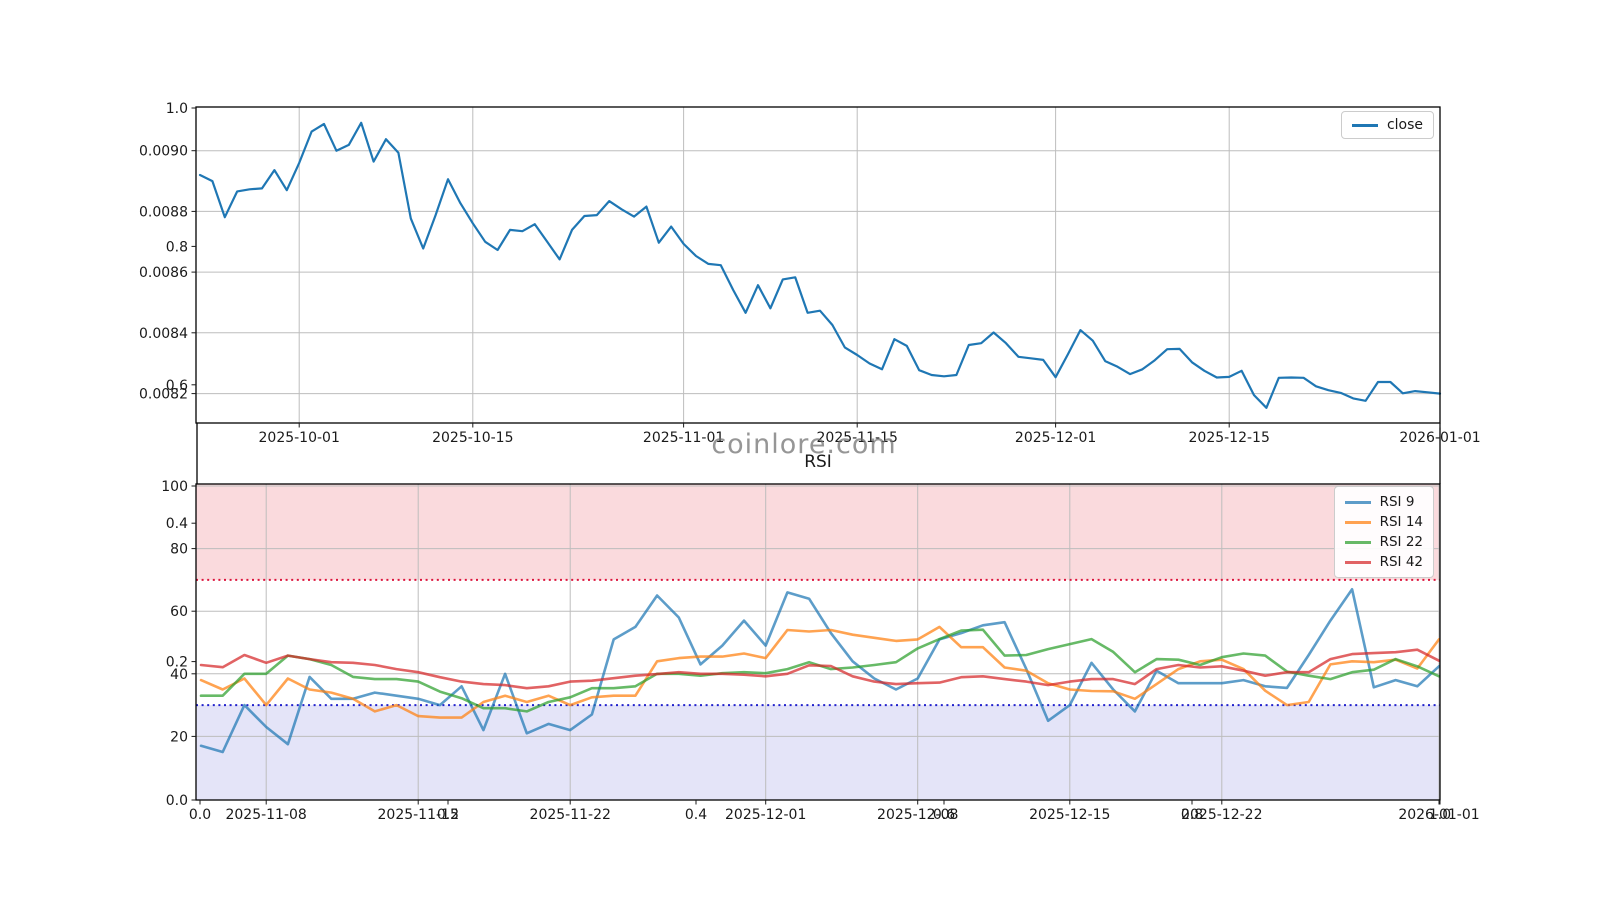 This screenshot has height=900, width=1600. I want to click on svg-text: 0.0090, so click(163, 152).